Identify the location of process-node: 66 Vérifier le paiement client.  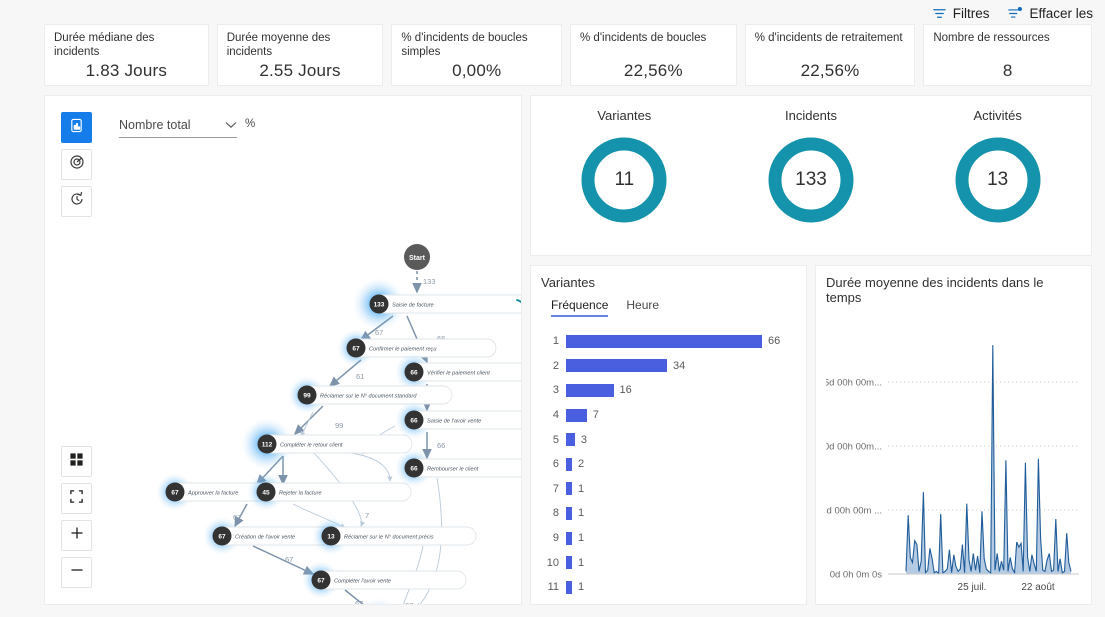
(458, 372).